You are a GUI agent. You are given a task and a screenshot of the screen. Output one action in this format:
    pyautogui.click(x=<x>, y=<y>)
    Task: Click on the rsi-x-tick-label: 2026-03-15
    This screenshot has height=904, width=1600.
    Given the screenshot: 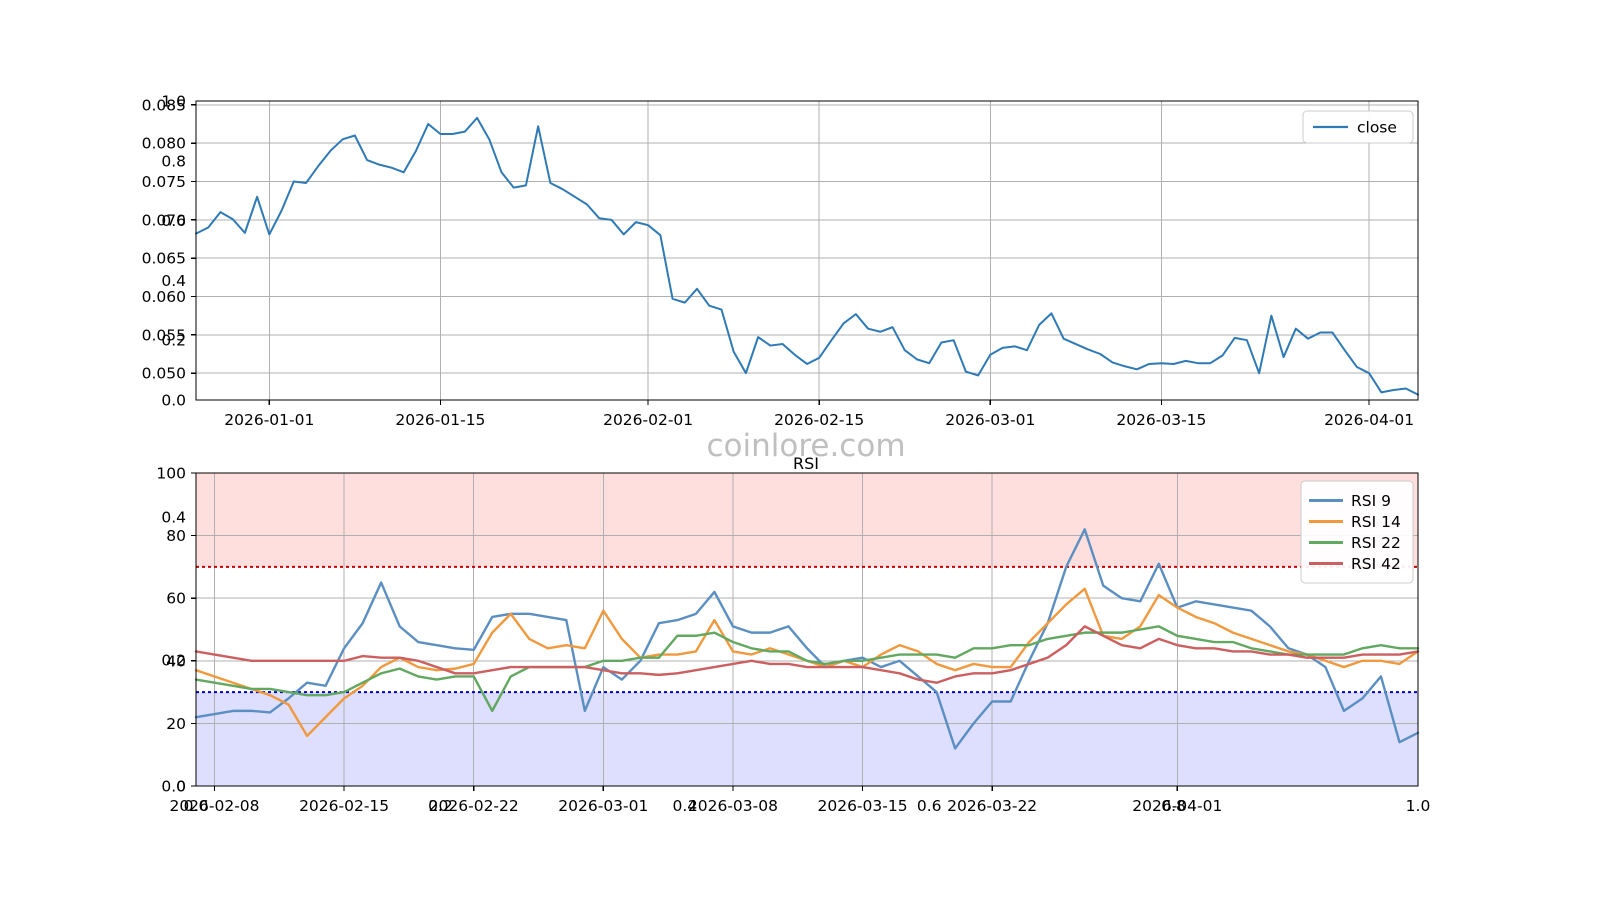 What is the action you would take?
    pyautogui.click(x=862, y=806)
    